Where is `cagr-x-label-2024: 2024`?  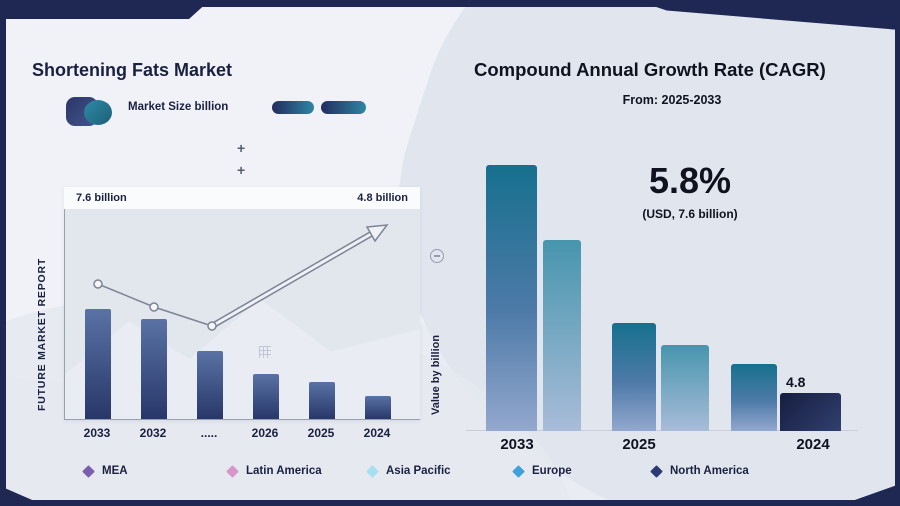
cagr-x-label-2024: 2024 is located at coordinates (813, 444).